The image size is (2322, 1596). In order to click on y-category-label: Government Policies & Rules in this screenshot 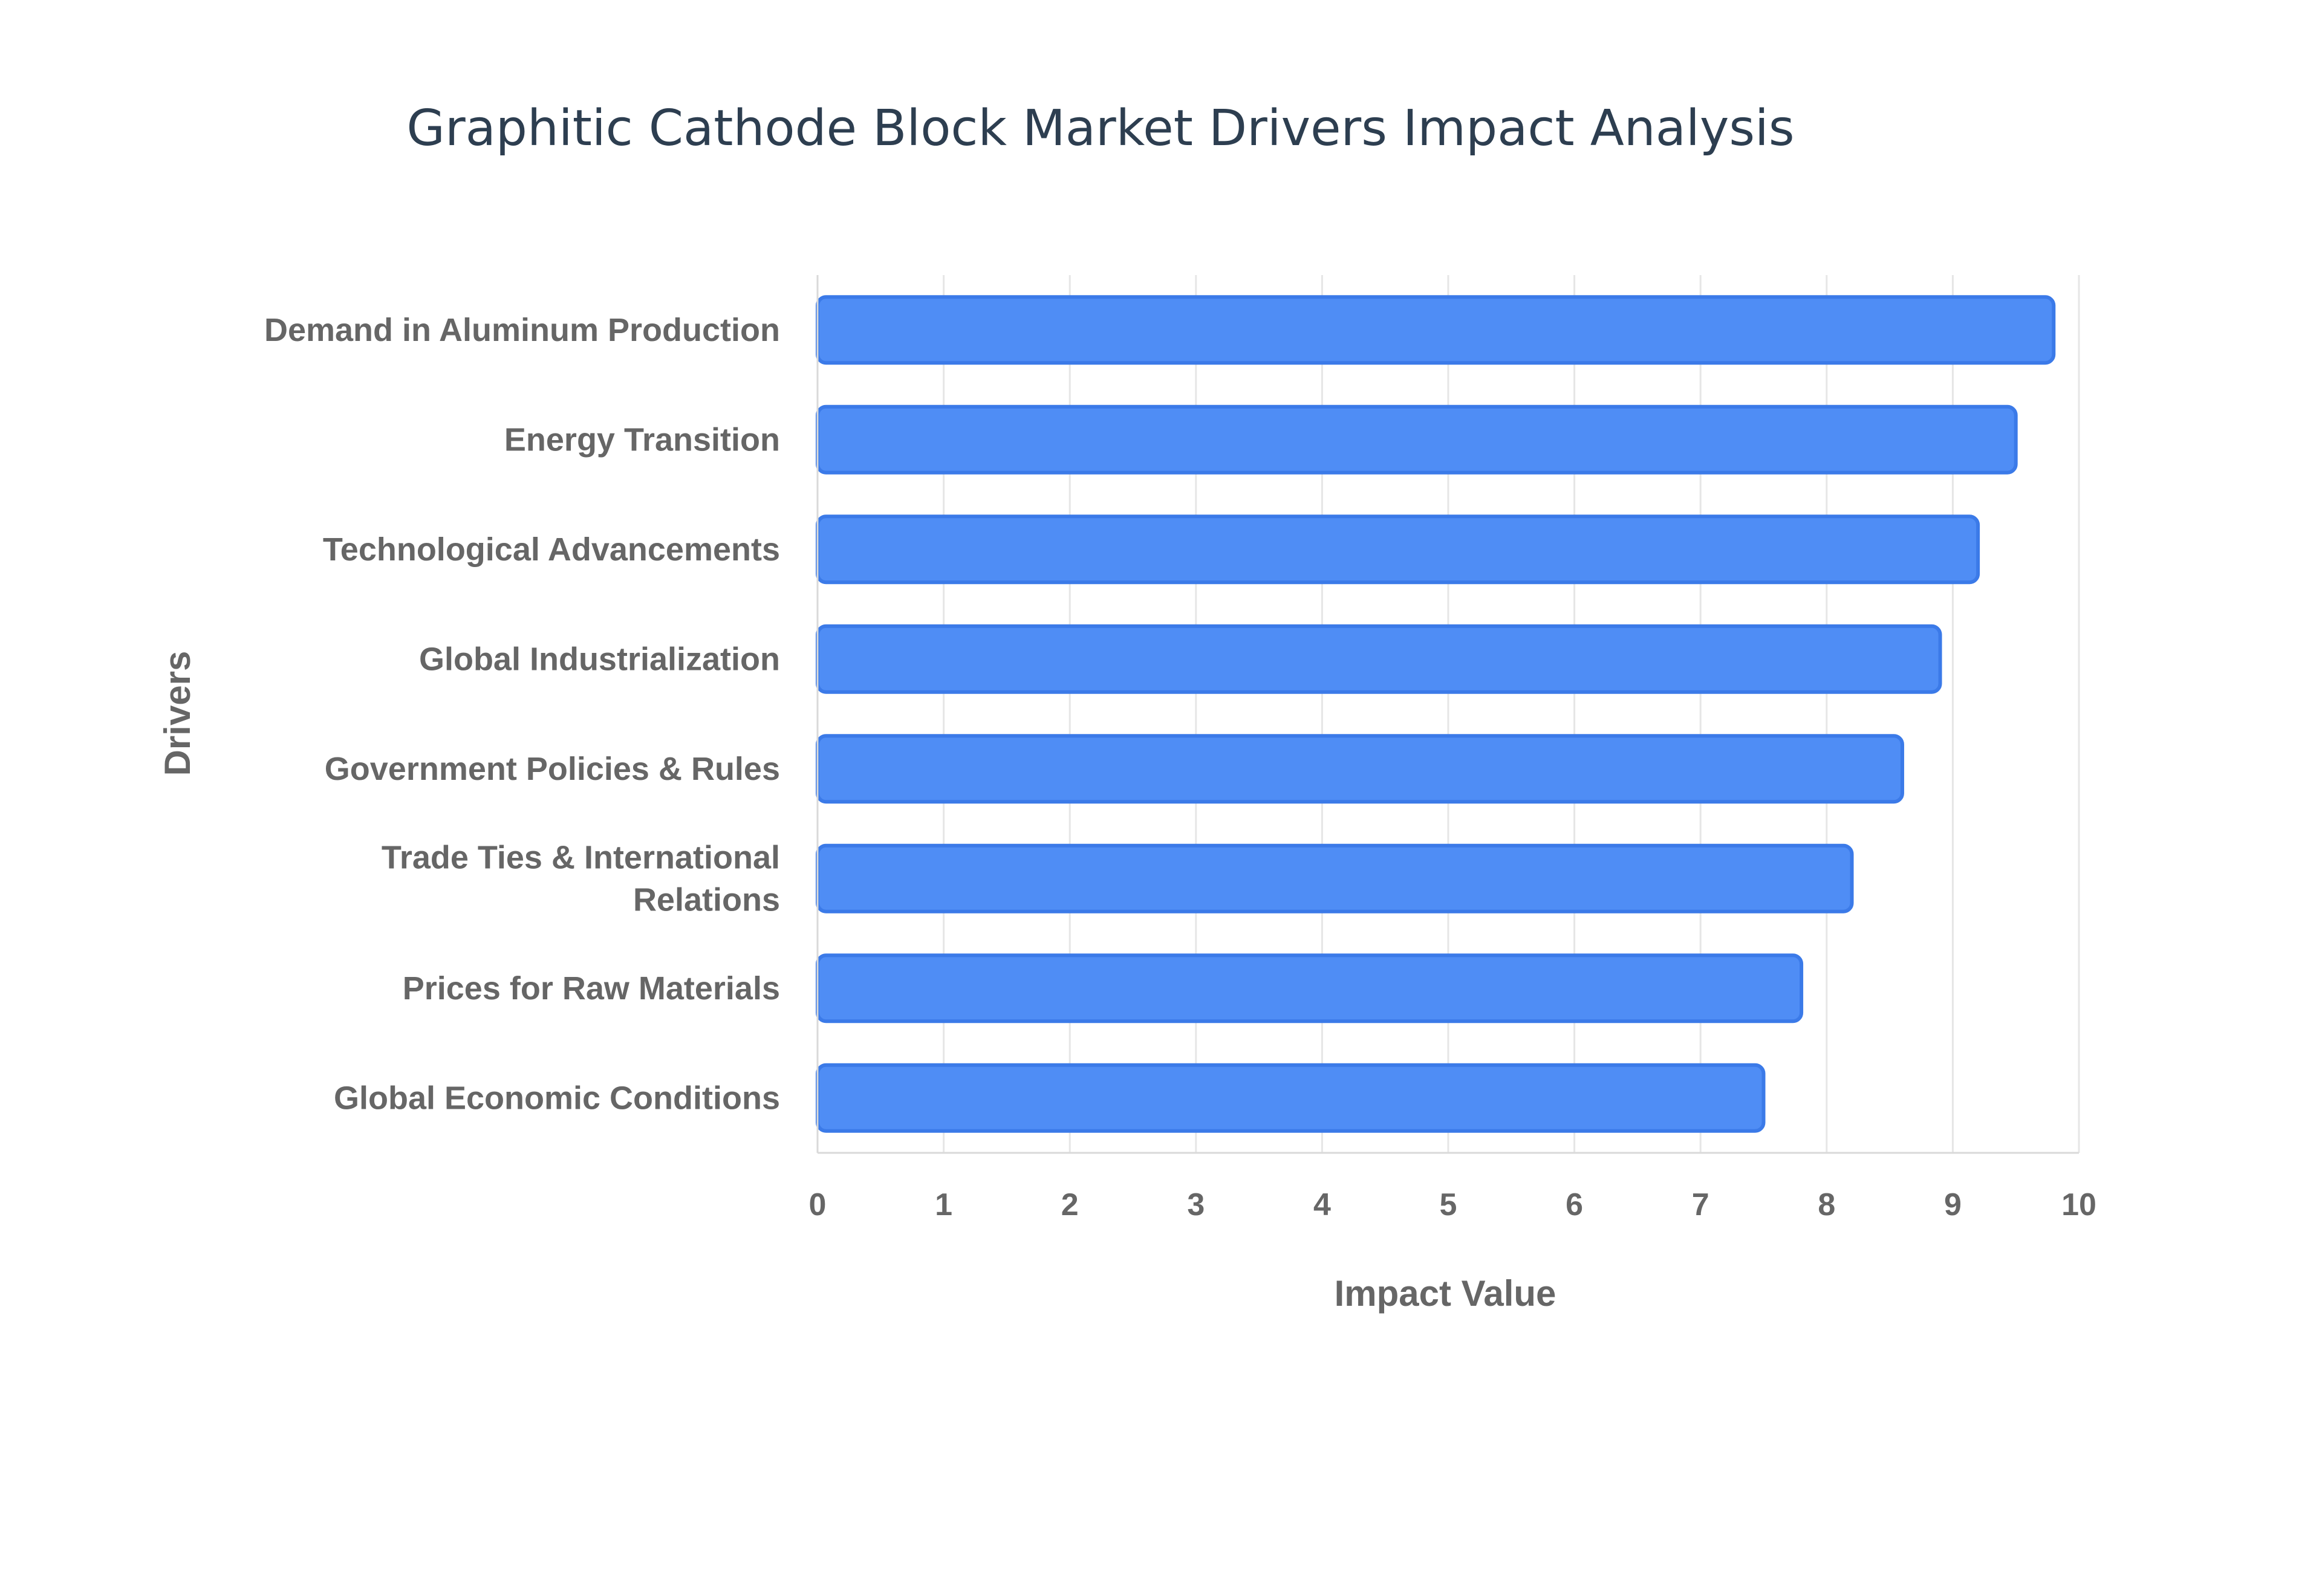, I will do `click(552, 769)`.